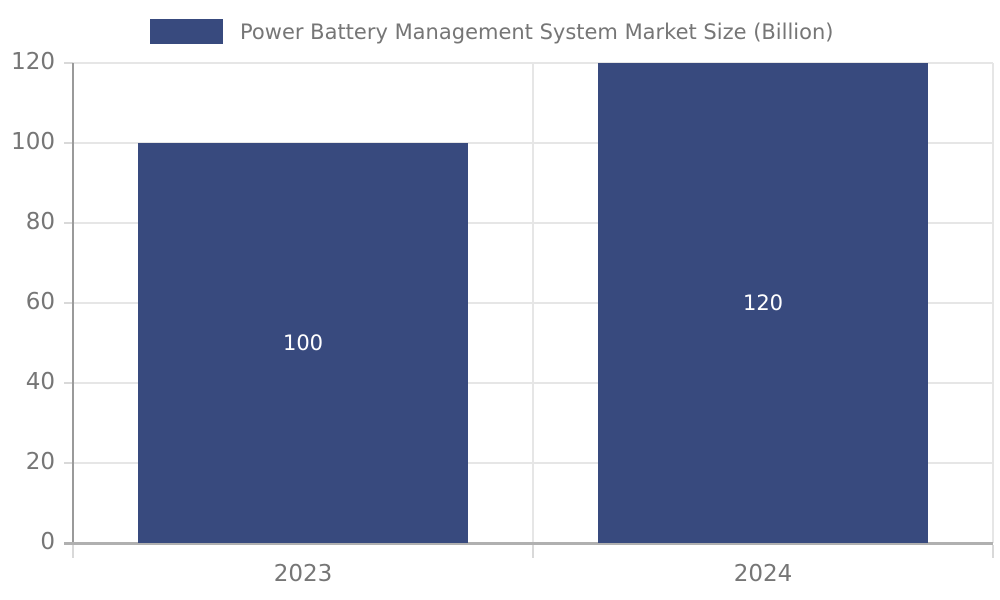 Image resolution: width=1000 pixels, height=600 pixels. What do you see at coordinates (40, 462) in the screenshot?
I see `y-tick-label: 20` at bounding box center [40, 462].